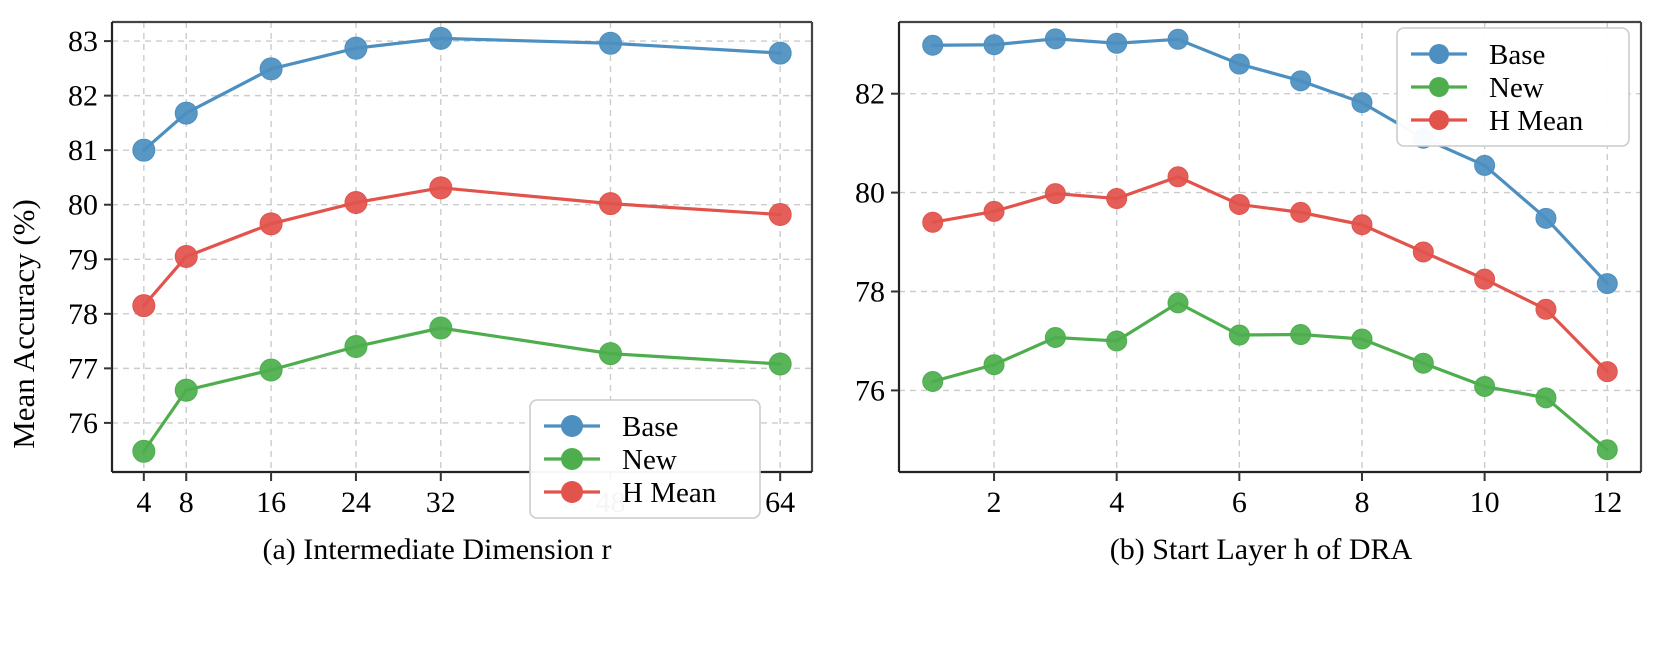 The height and width of the screenshot is (648, 1661). Describe the element at coordinates (83, 150) in the screenshot. I see `y-tick-label: 81` at that location.